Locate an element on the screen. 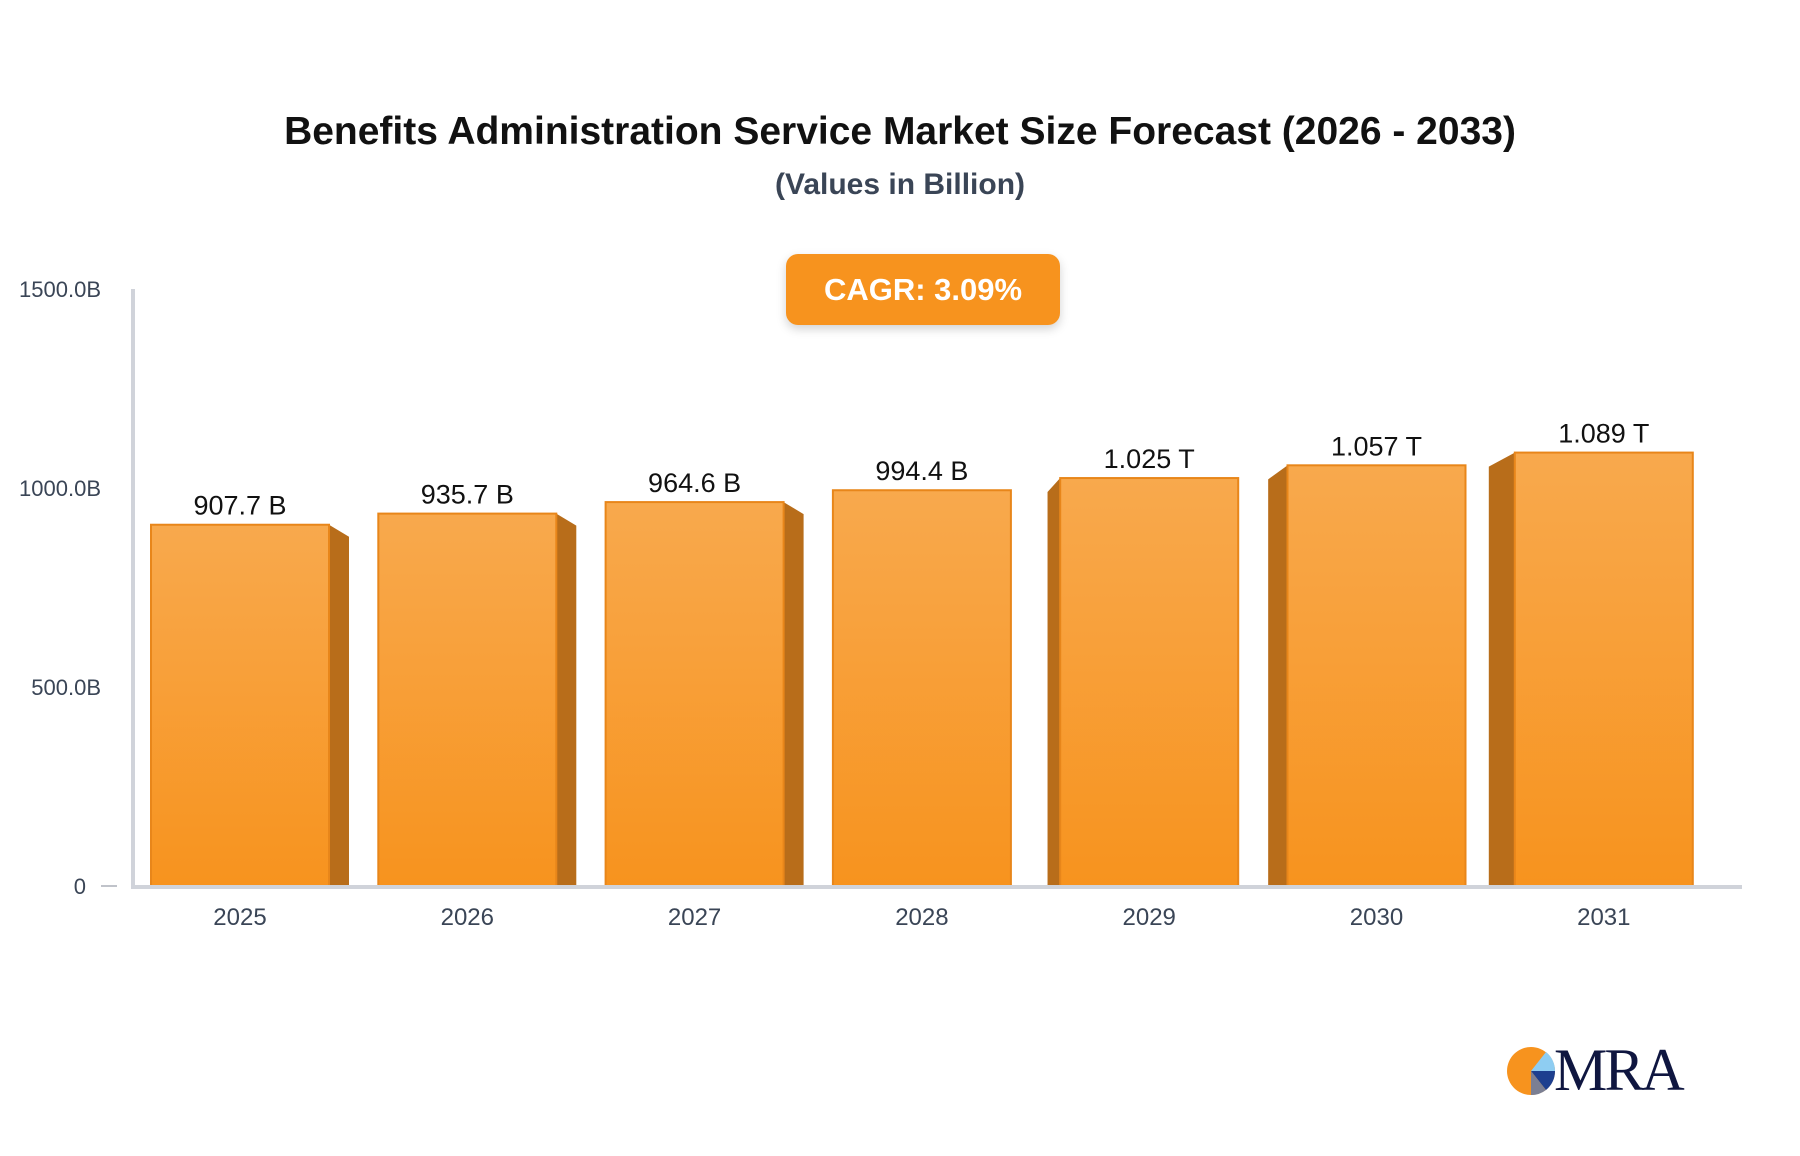 This screenshot has height=1156, width=1800. x-tick-label: 2030 is located at coordinates (1376, 917).